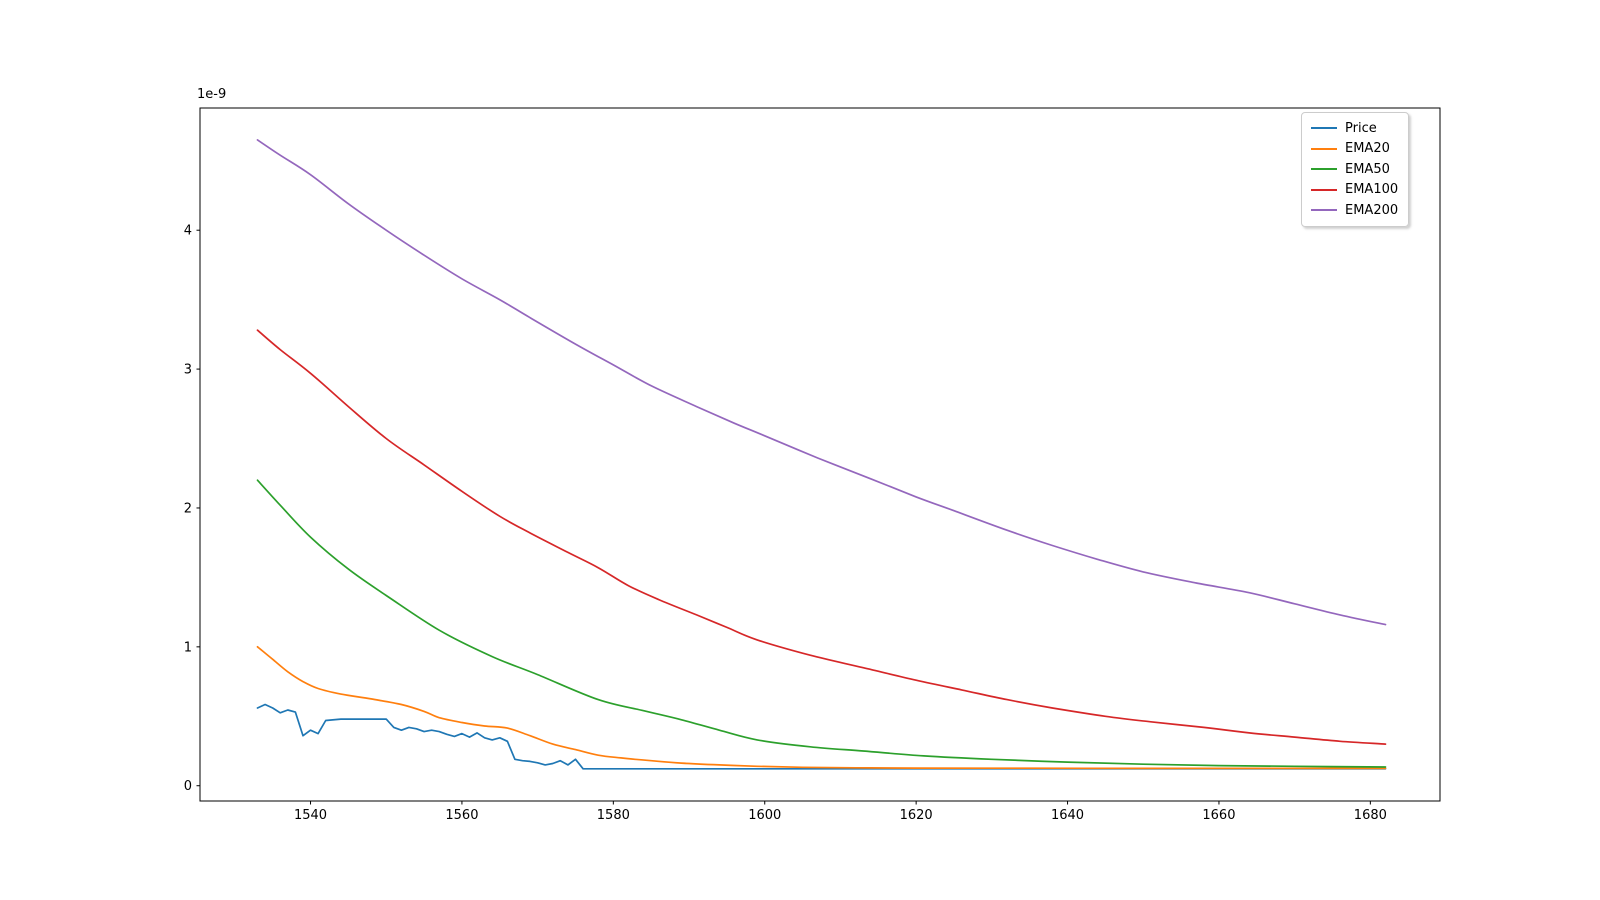  What do you see at coordinates (916, 815) in the screenshot?
I see `x-tick-label: 1620` at bounding box center [916, 815].